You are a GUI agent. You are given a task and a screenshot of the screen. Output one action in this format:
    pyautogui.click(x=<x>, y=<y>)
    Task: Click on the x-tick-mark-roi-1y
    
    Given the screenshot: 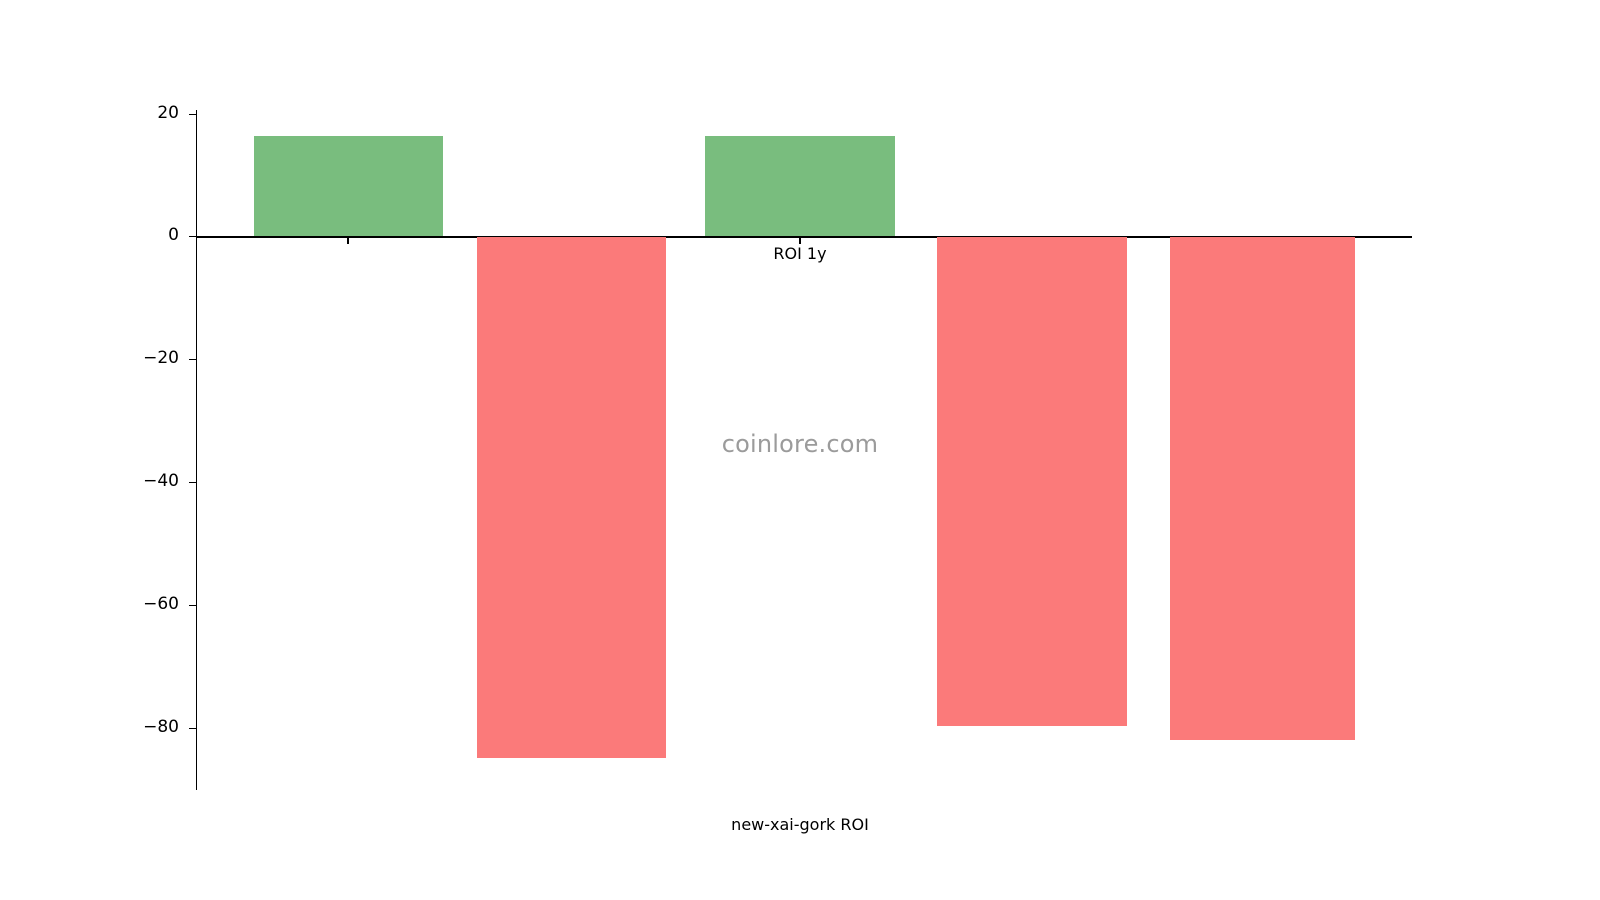 What is the action you would take?
    pyautogui.click(x=800, y=240)
    